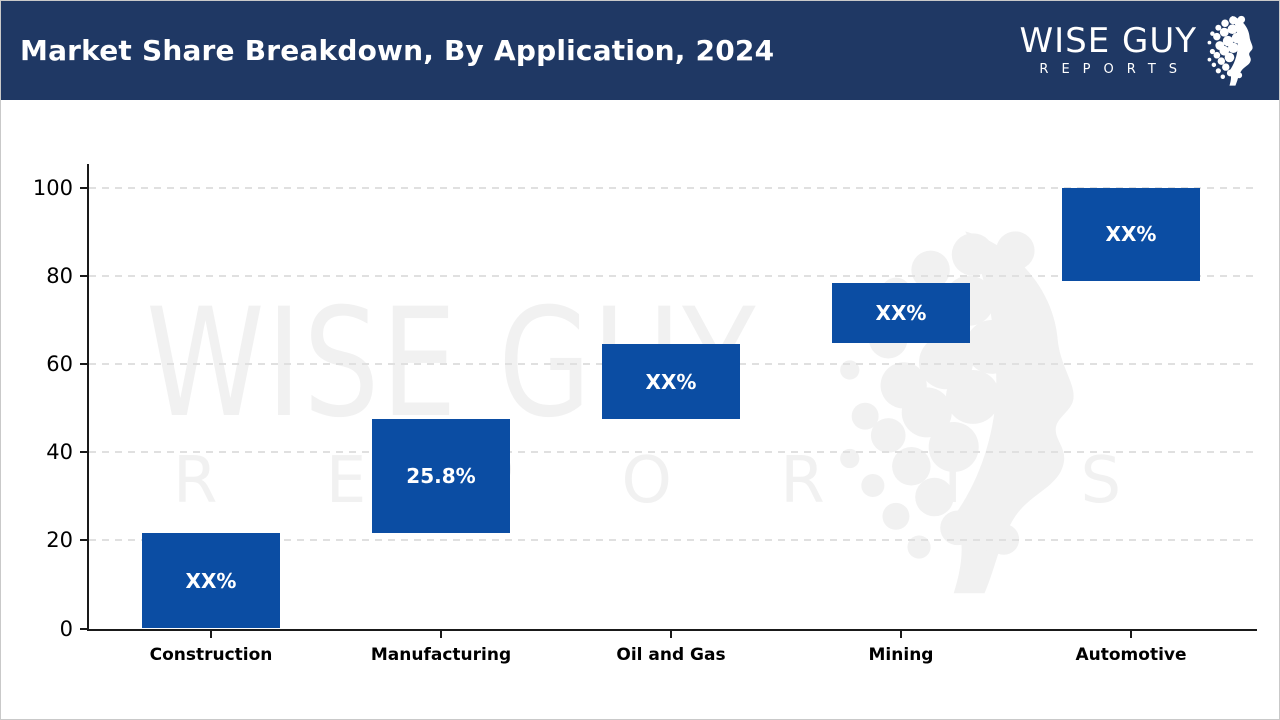  I want to click on y-axis, so click(88, 397).